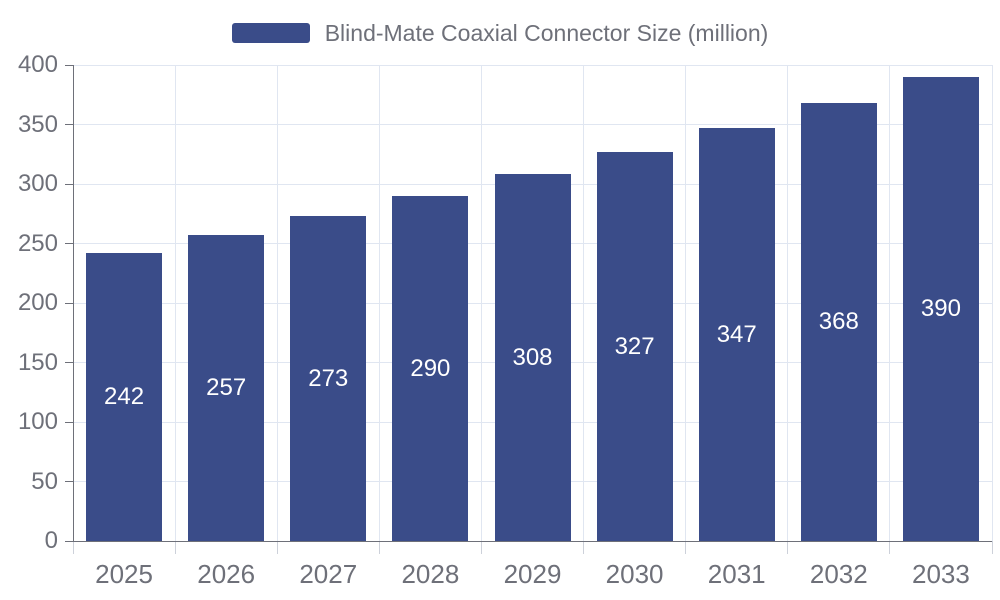  Describe the element at coordinates (44, 481) in the screenshot. I see `y-axis-tick-label: 50` at that location.